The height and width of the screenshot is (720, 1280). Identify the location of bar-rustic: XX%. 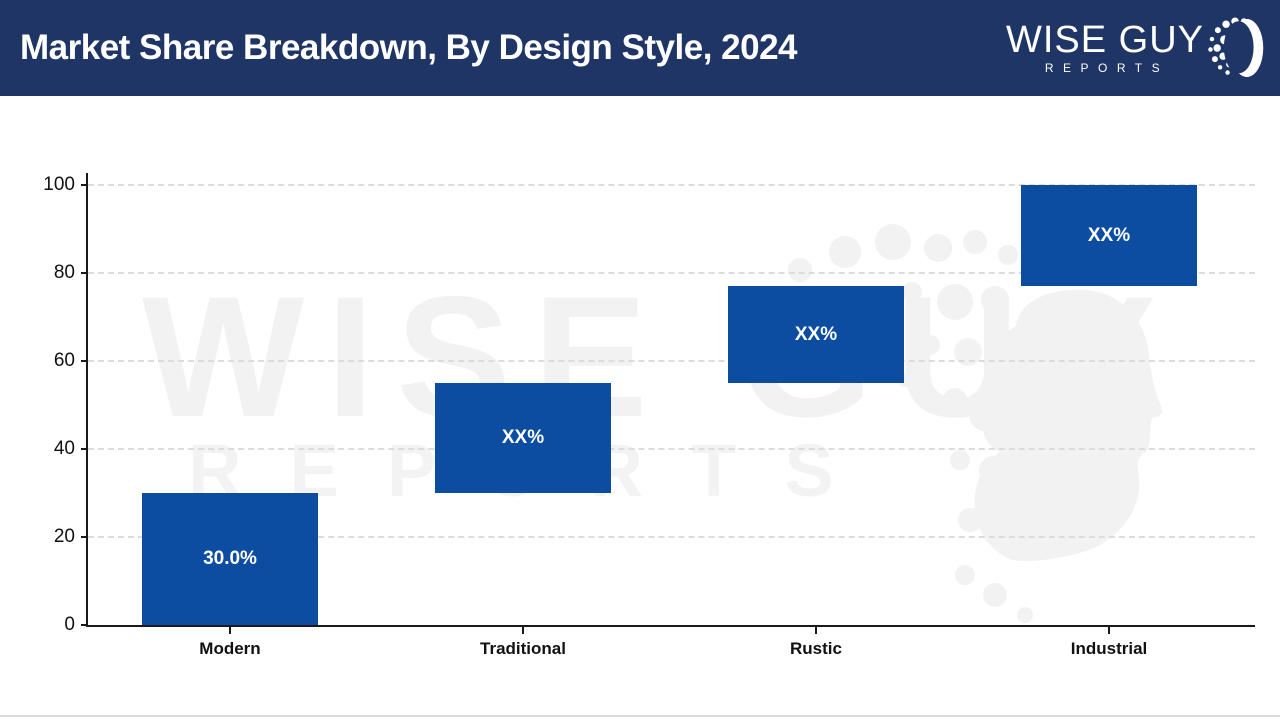
(816, 334).